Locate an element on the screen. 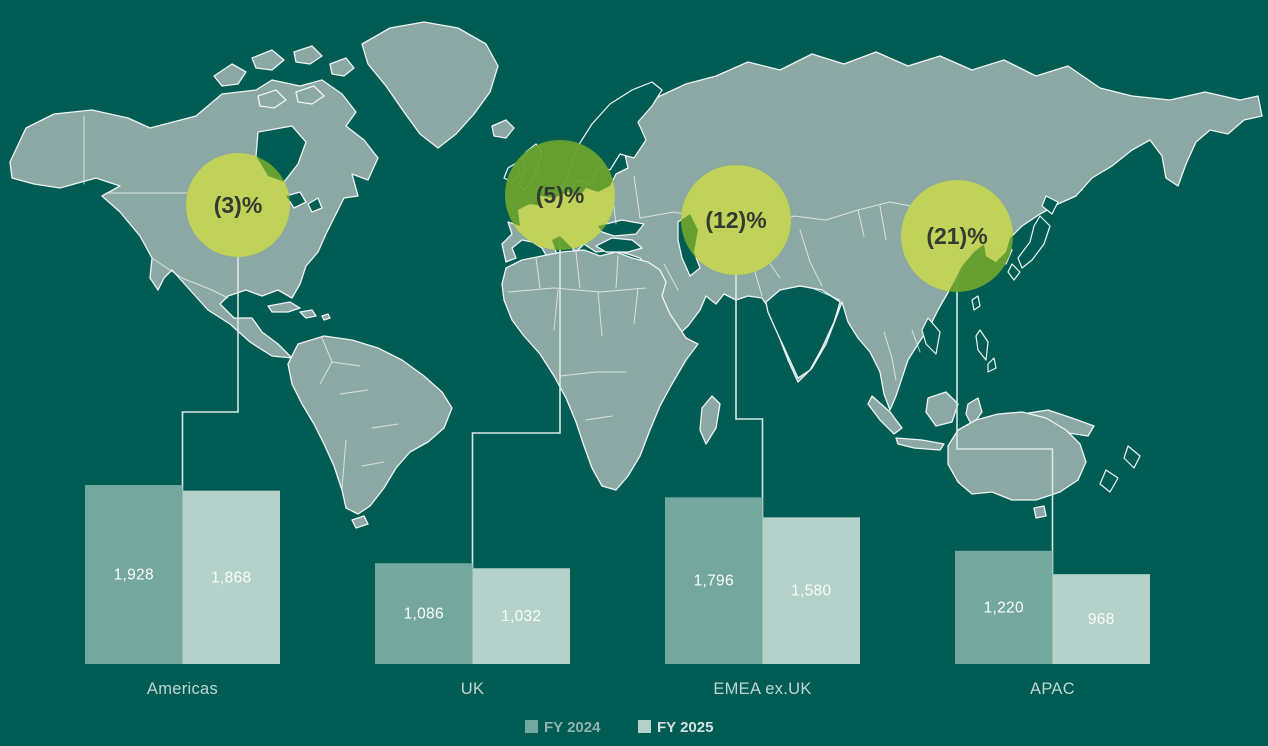 This screenshot has height=746, width=1268. bar-group-uk: 1,086 1,032 UK is located at coordinates (472, 630).